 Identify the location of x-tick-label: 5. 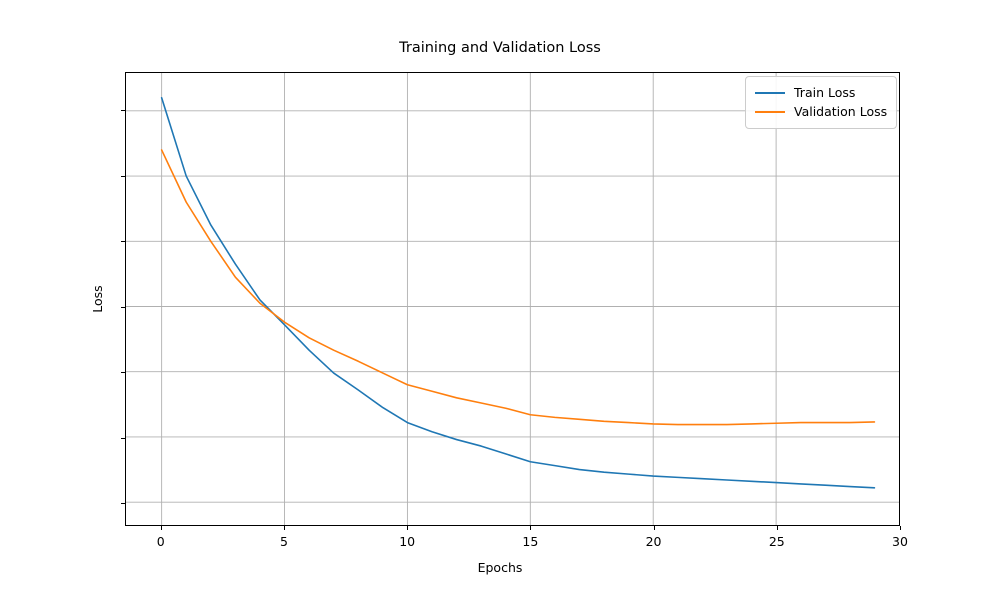
(283, 541).